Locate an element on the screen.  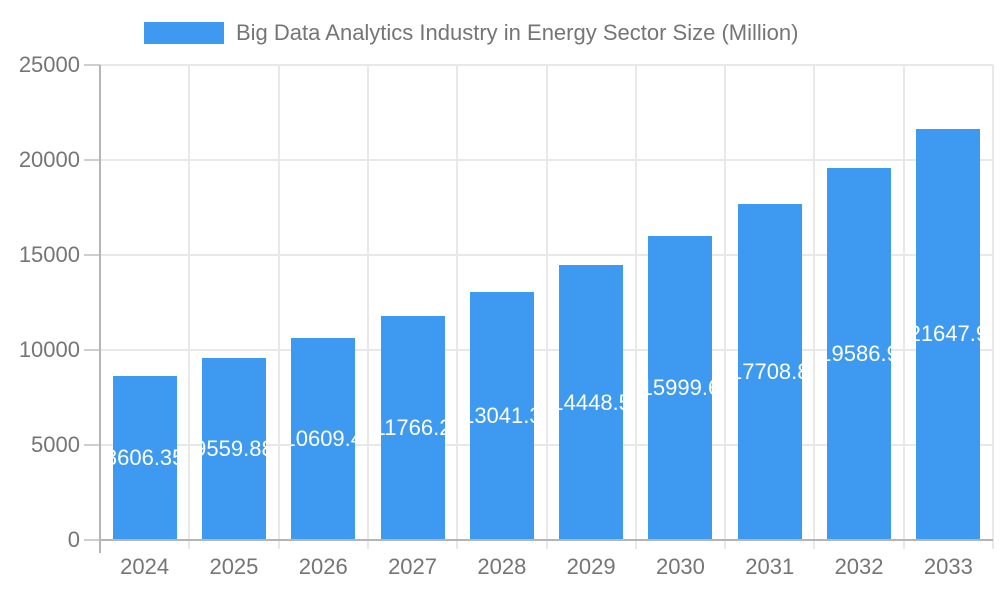
bar: 9559.88 is located at coordinates (233, 449).